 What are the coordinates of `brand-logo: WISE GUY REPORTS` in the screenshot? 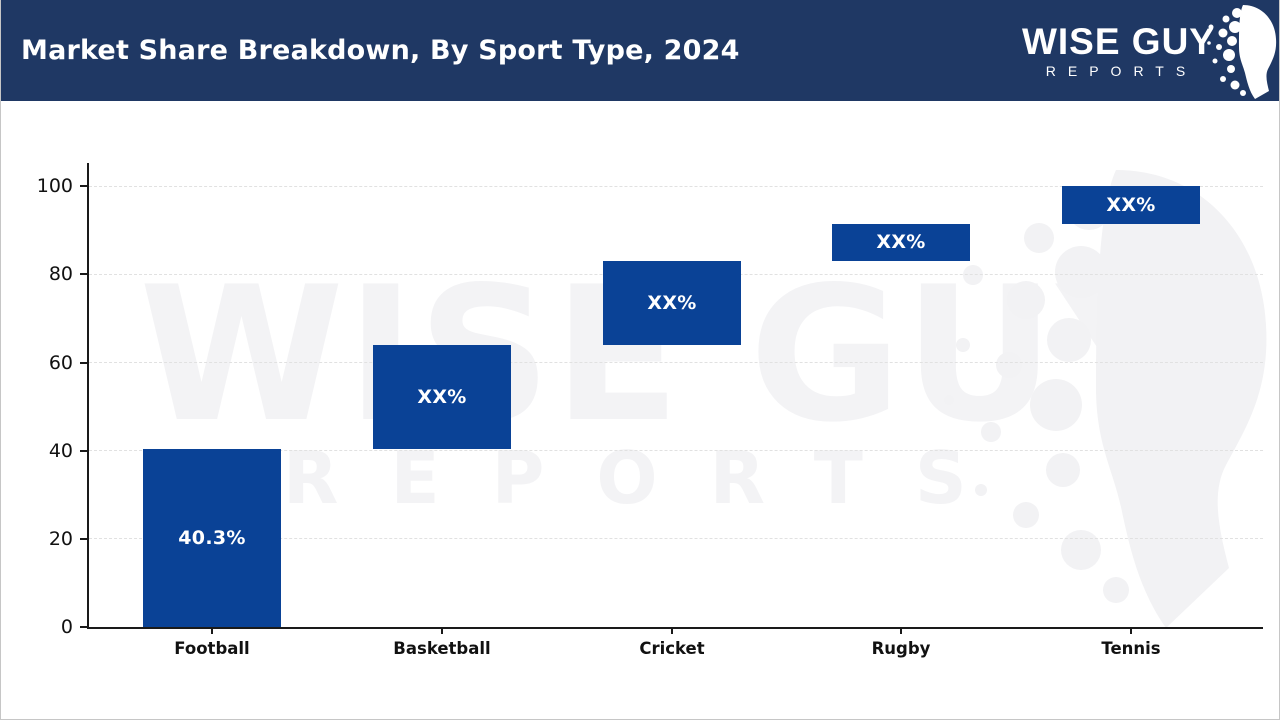 It's located at (1149, 51).